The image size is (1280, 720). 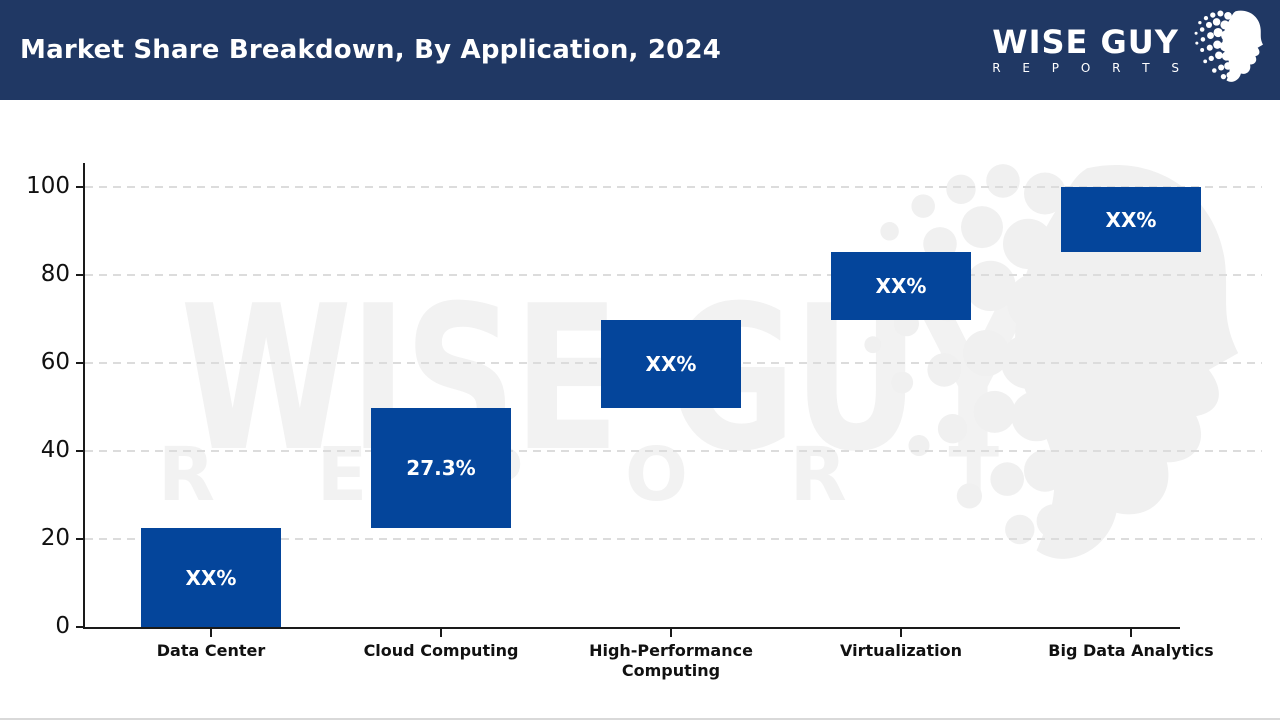 I want to click on bar-value-label-1: 27.3%, so click(x=441, y=467).